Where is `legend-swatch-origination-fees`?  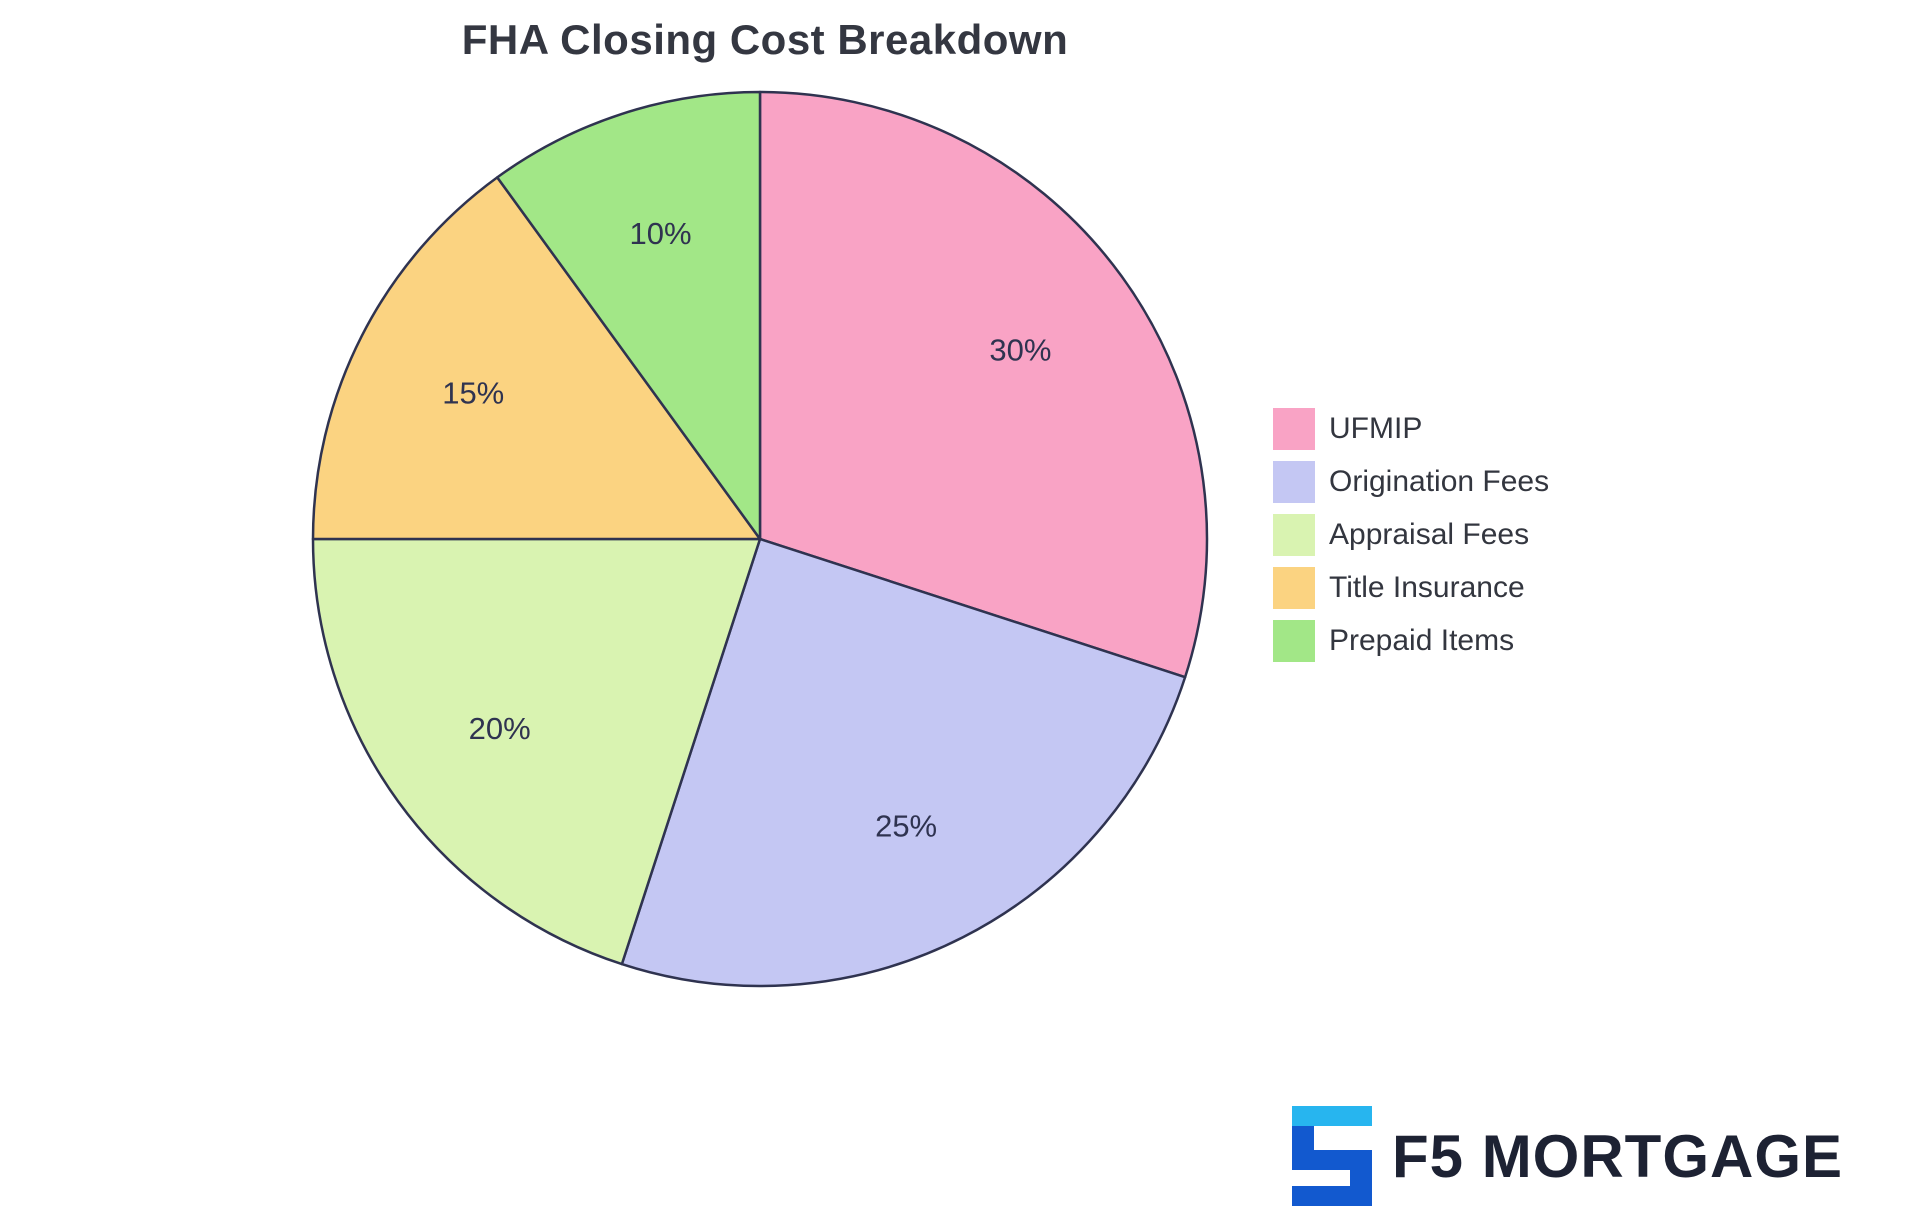 legend-swatch-origination-fees is located at coordinates (1294, 482).